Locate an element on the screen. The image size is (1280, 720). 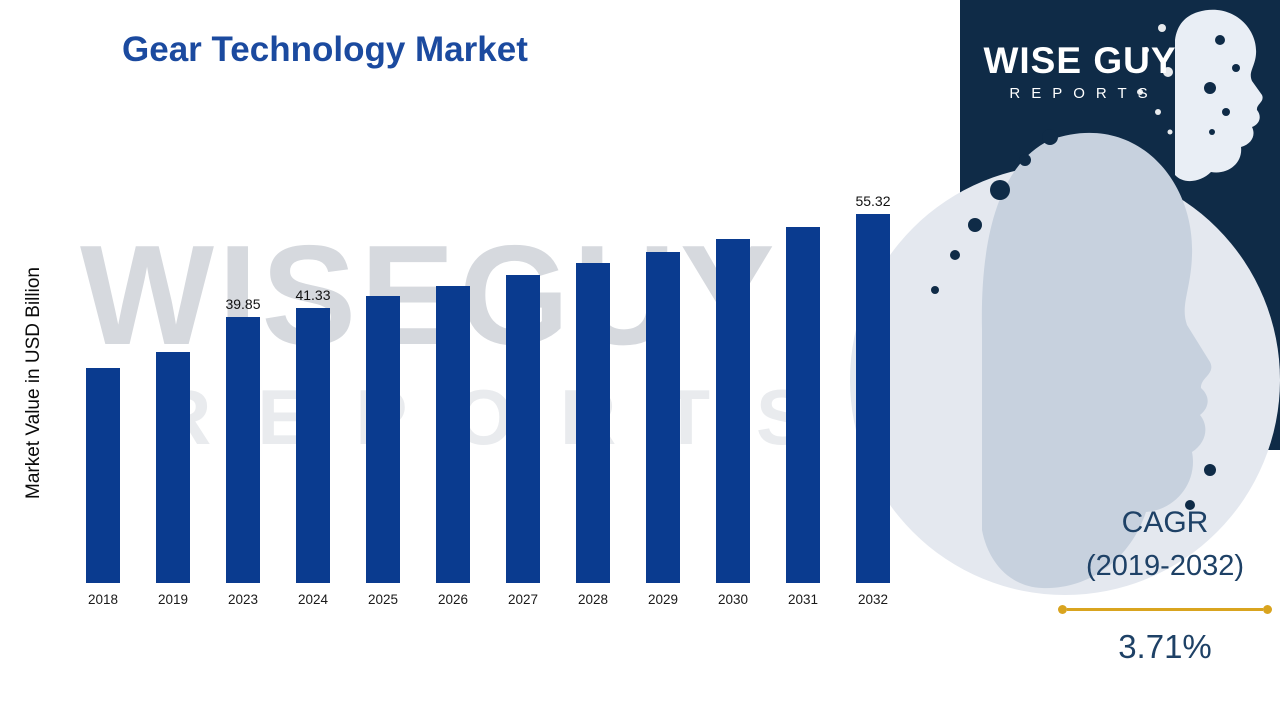
cagr-divider is located at coordinates (1165, 609).